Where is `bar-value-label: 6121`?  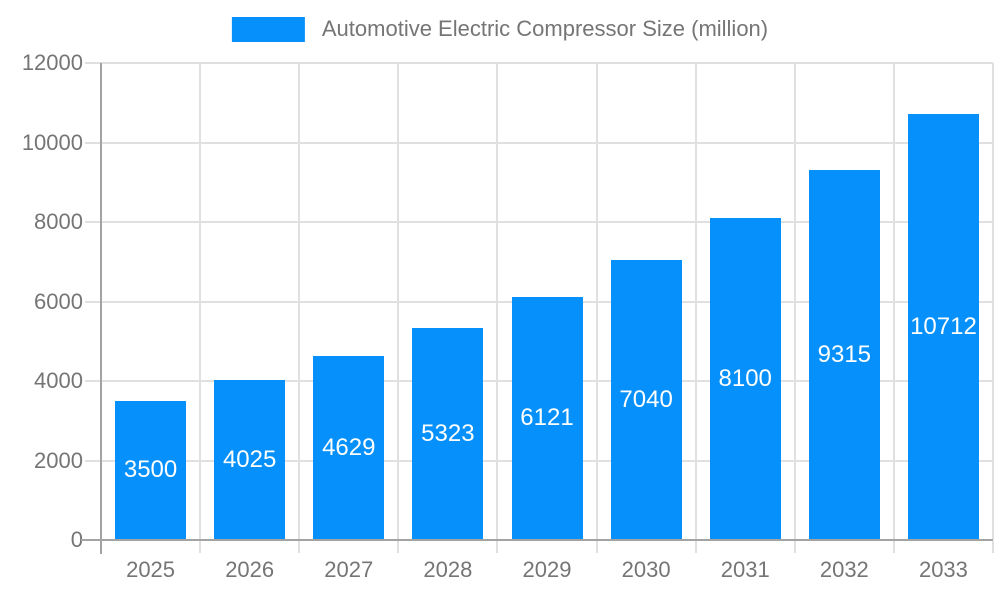
bar-value-label: 6121 is located at coordinates (547, 418).